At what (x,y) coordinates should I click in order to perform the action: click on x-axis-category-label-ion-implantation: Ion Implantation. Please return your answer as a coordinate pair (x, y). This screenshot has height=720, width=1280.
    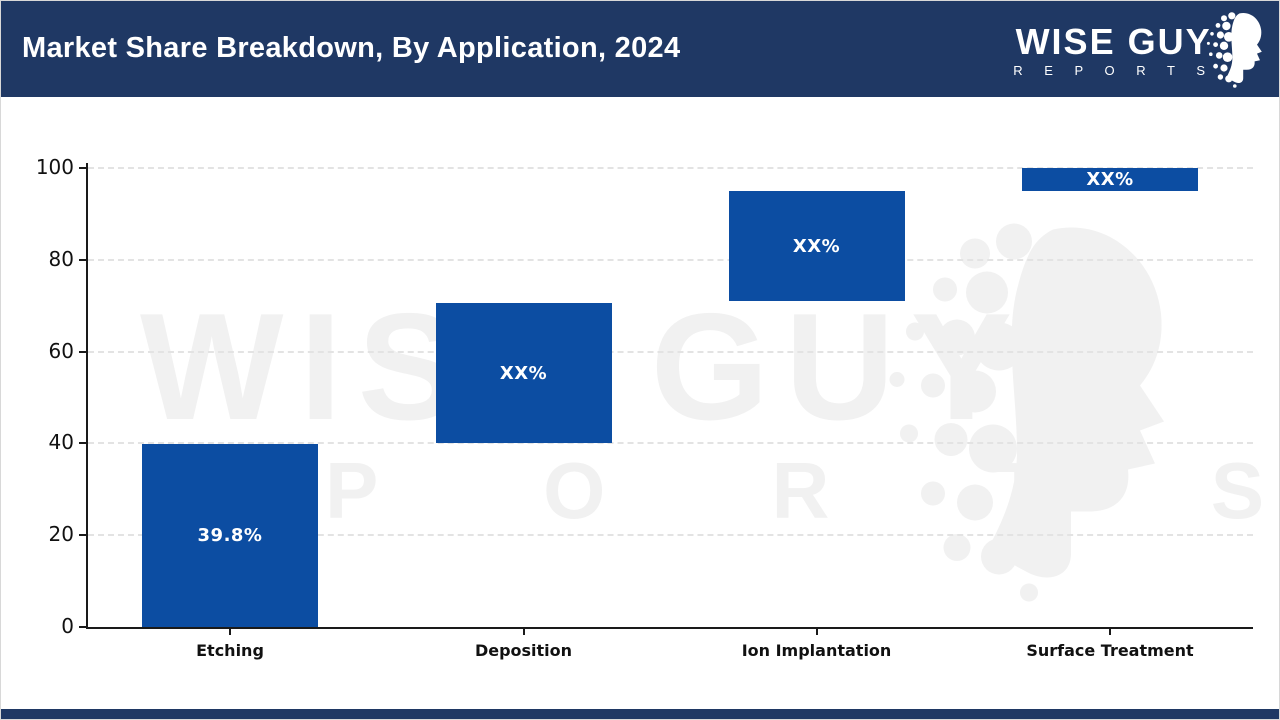
    Looking at the image, I should click on (816, 650).